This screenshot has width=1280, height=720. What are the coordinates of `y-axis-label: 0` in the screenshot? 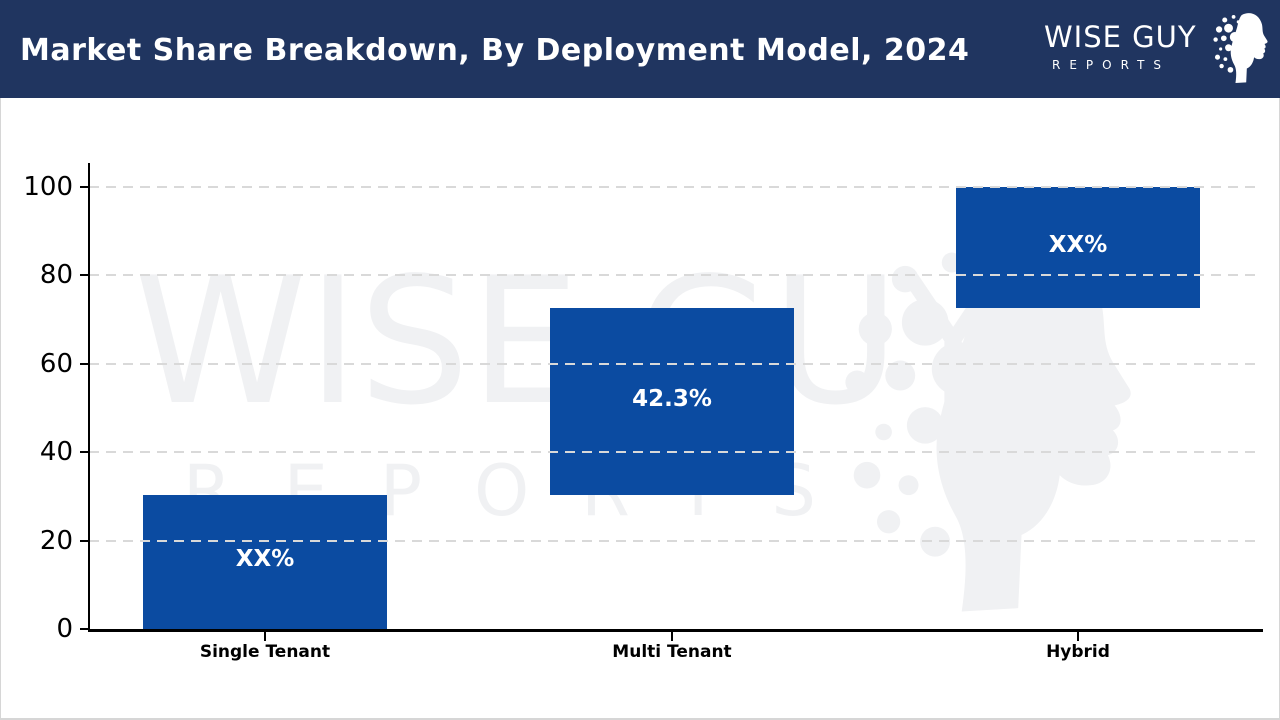 It's located at (64, 629).